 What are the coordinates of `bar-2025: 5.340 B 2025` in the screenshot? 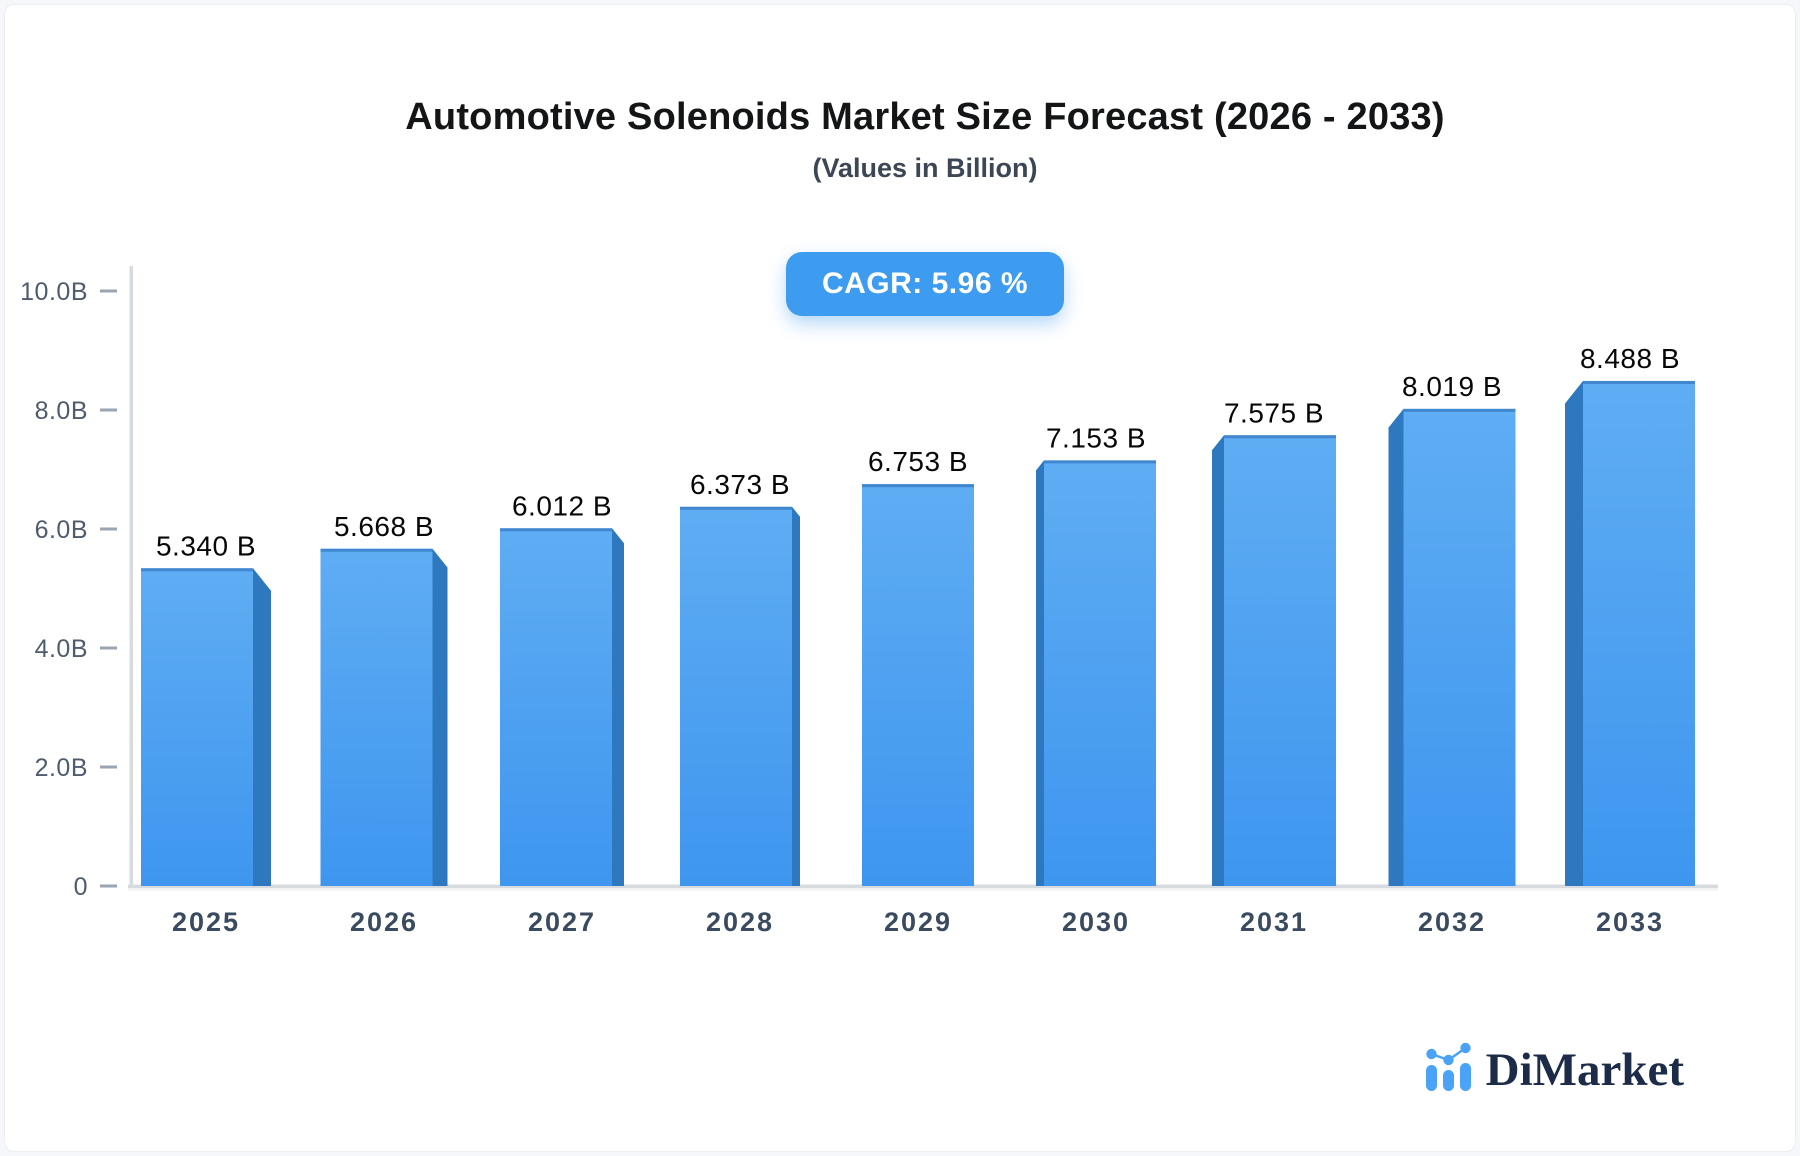 It's located at (206, 733).